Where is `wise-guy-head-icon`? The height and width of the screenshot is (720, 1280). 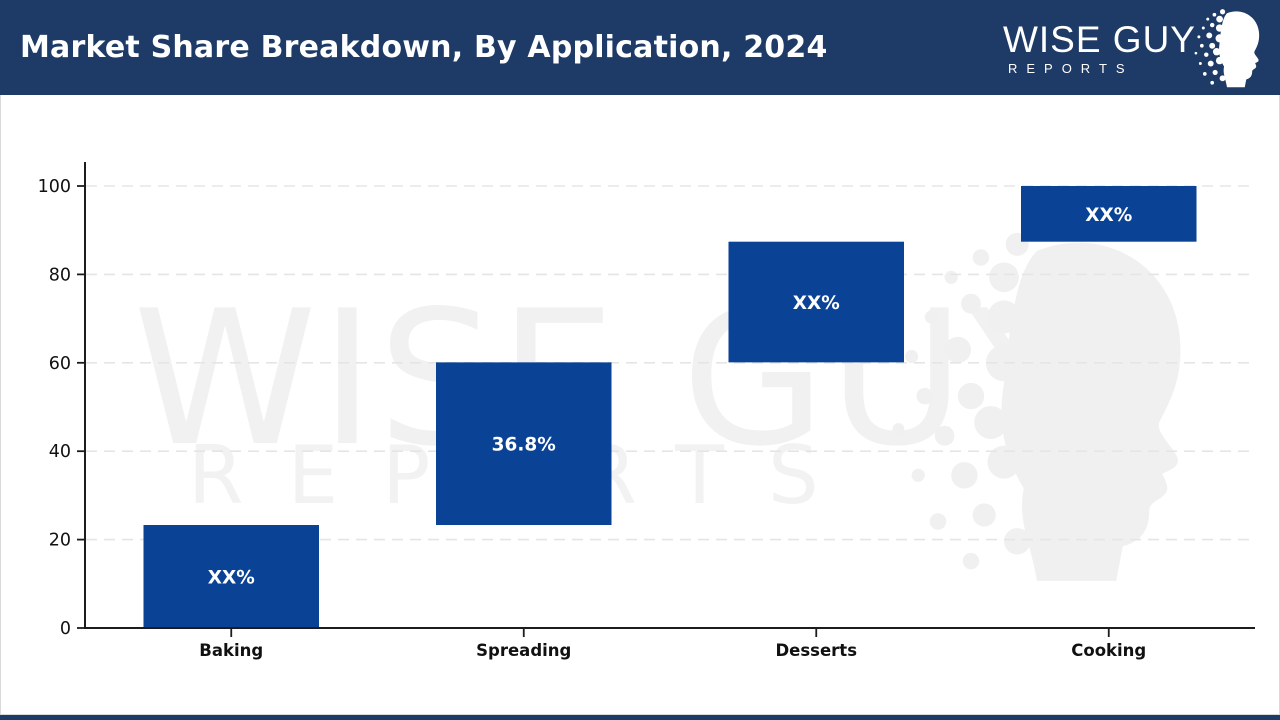
wise-guy-head-icon is located at coordinates (1227, 47).